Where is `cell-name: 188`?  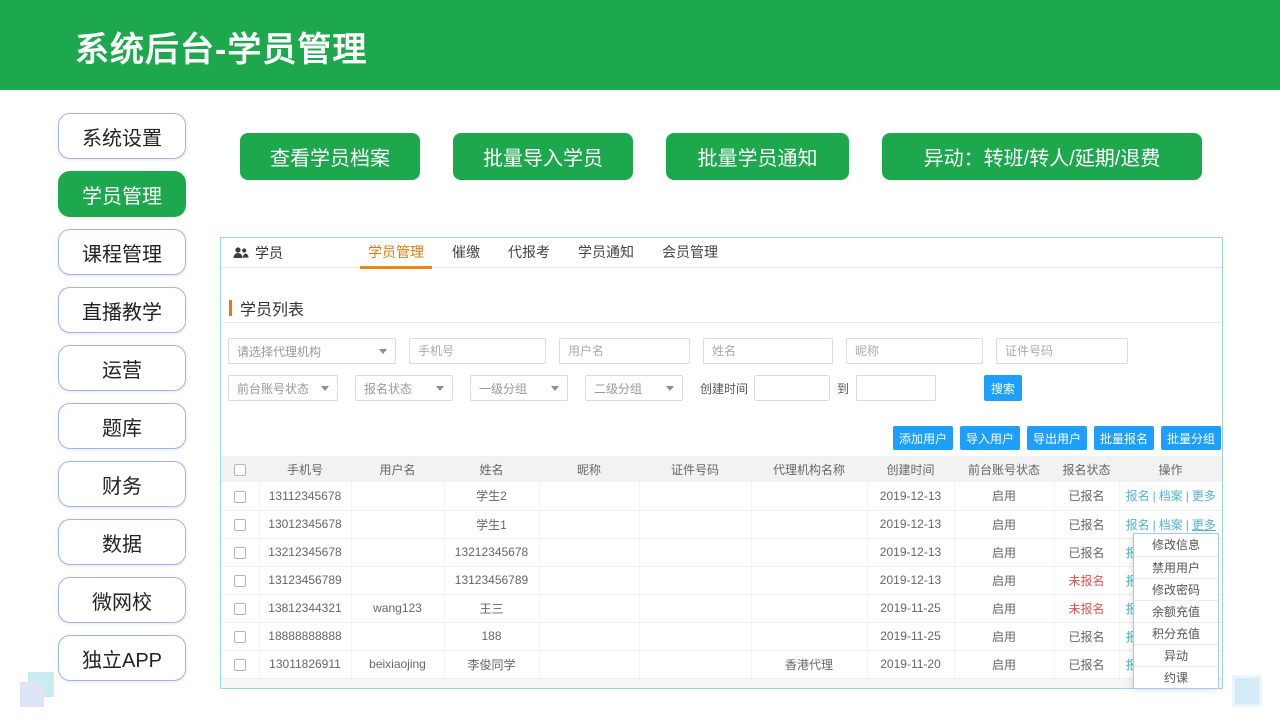 cell-name: 188 is located at coordinates (492, 636).